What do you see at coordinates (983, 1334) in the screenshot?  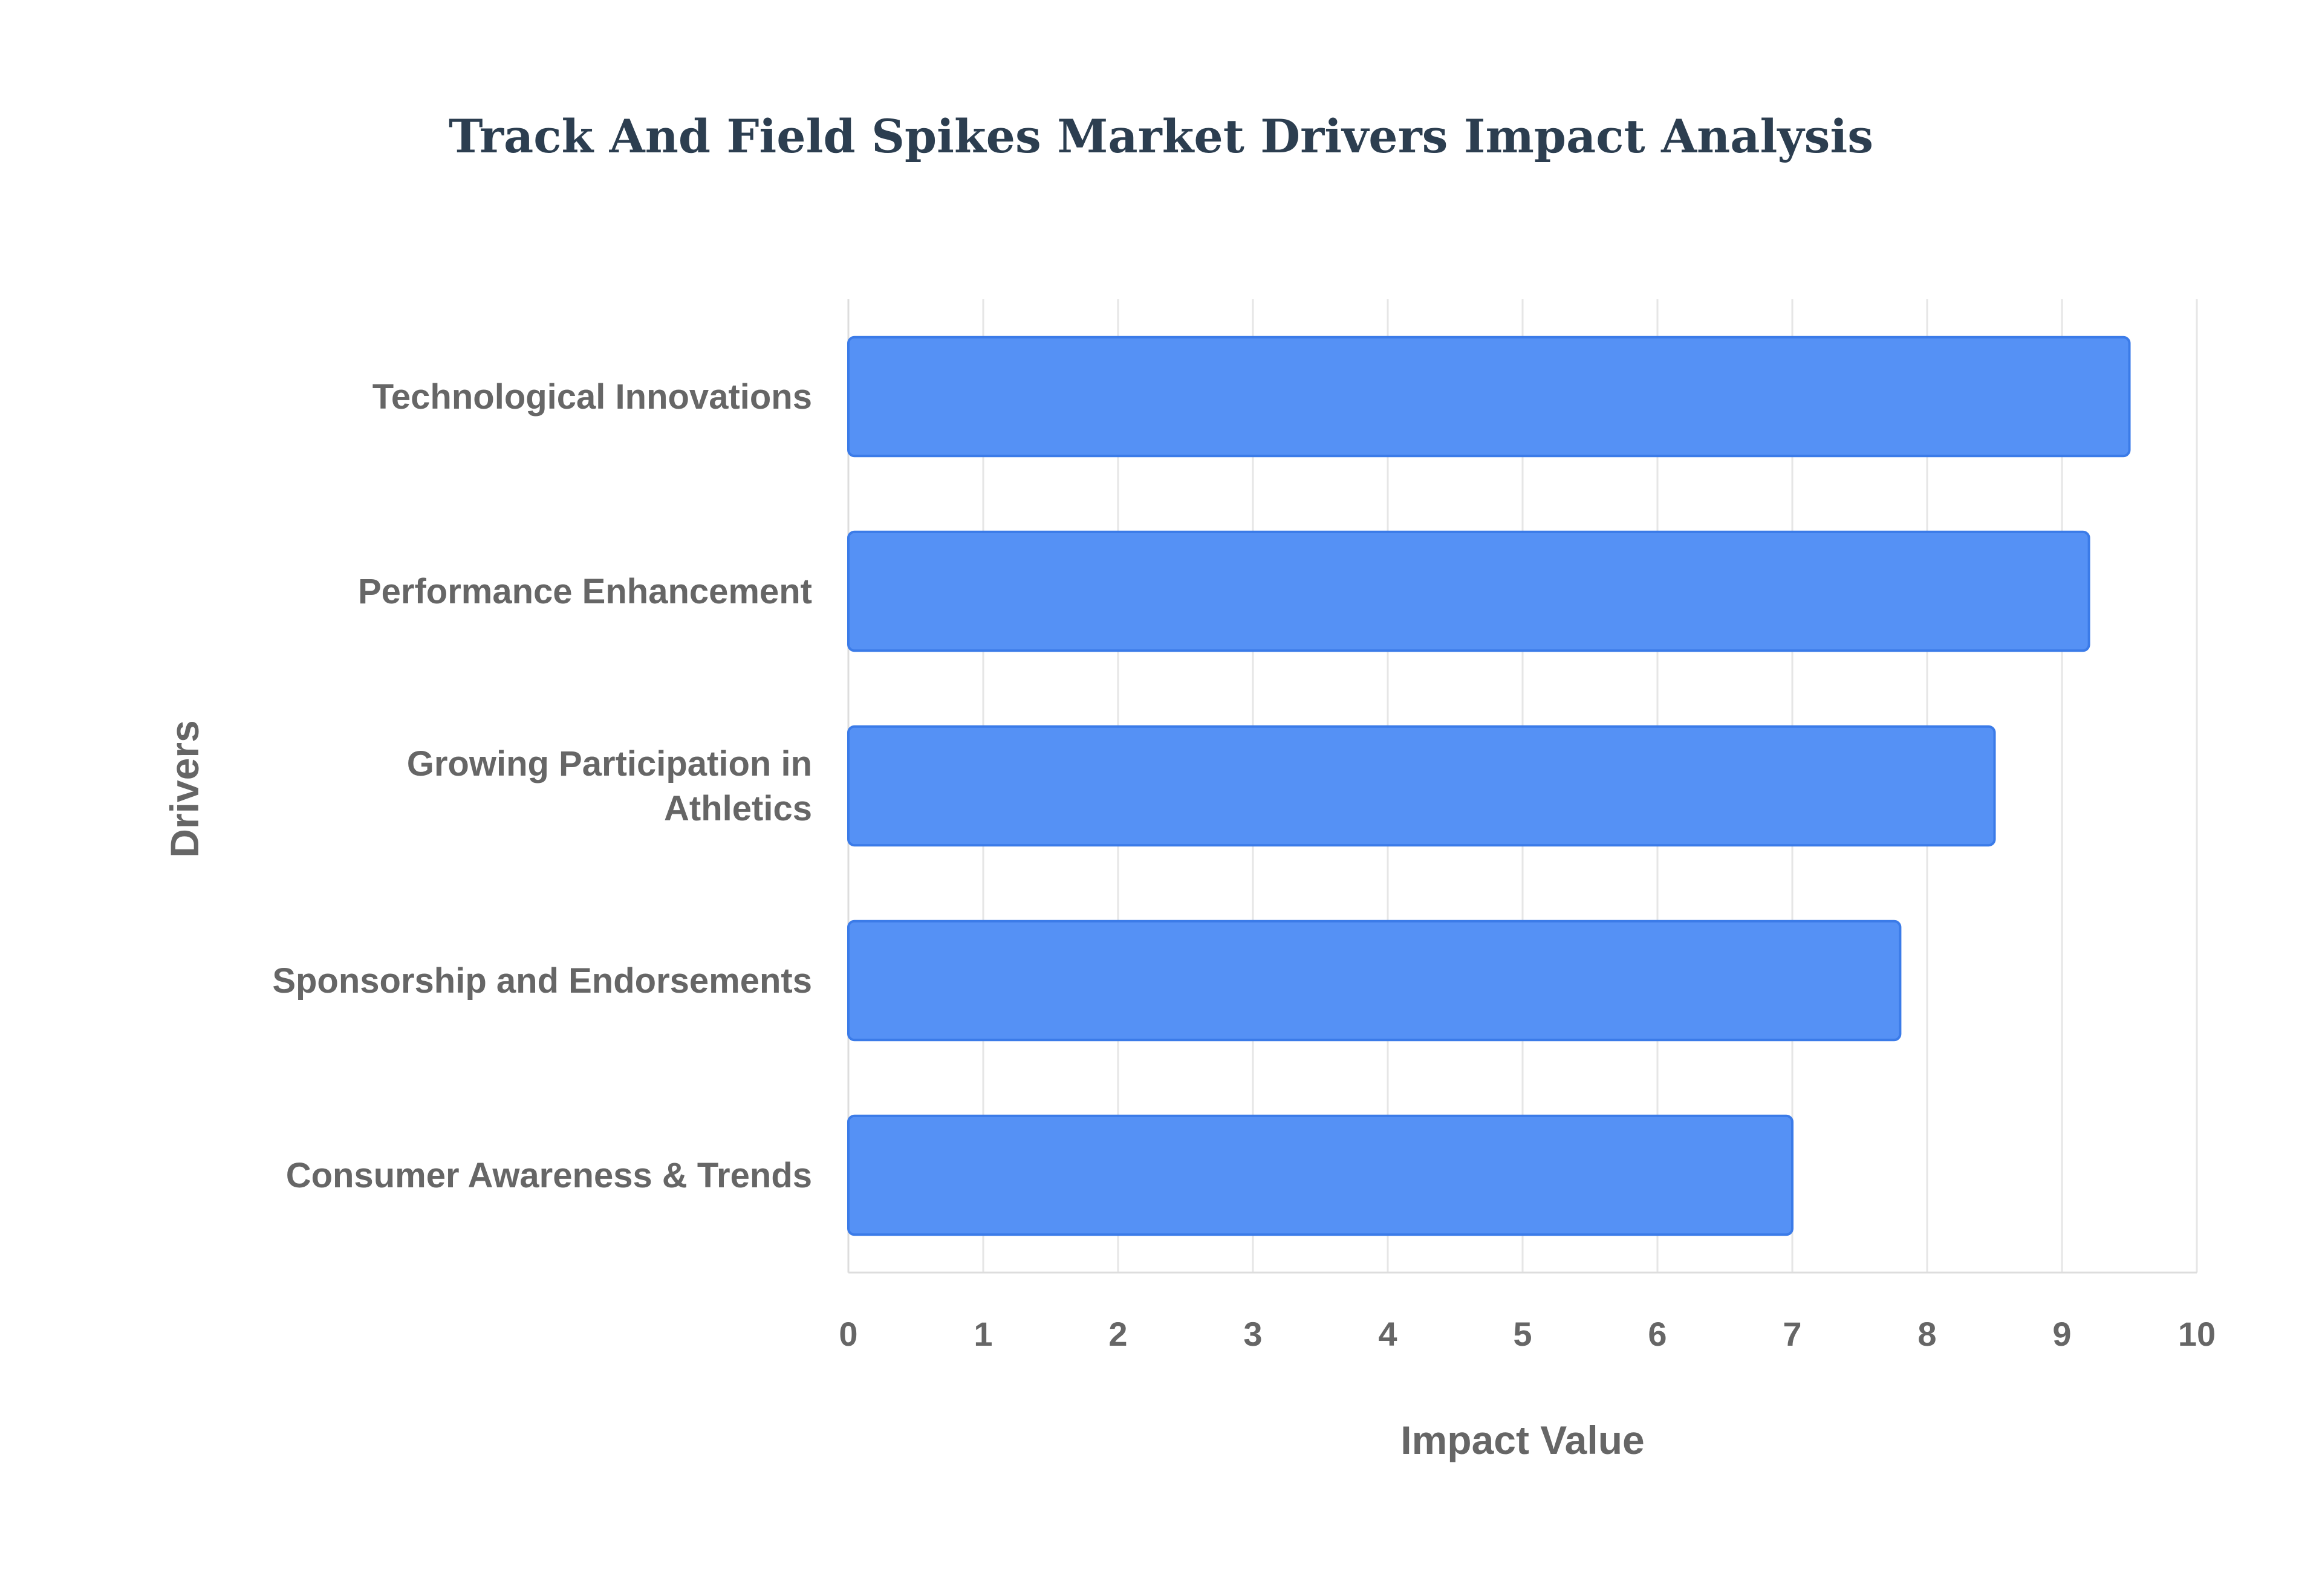 I see `x-tick-label: 1` at bounding box center [983, 1334].